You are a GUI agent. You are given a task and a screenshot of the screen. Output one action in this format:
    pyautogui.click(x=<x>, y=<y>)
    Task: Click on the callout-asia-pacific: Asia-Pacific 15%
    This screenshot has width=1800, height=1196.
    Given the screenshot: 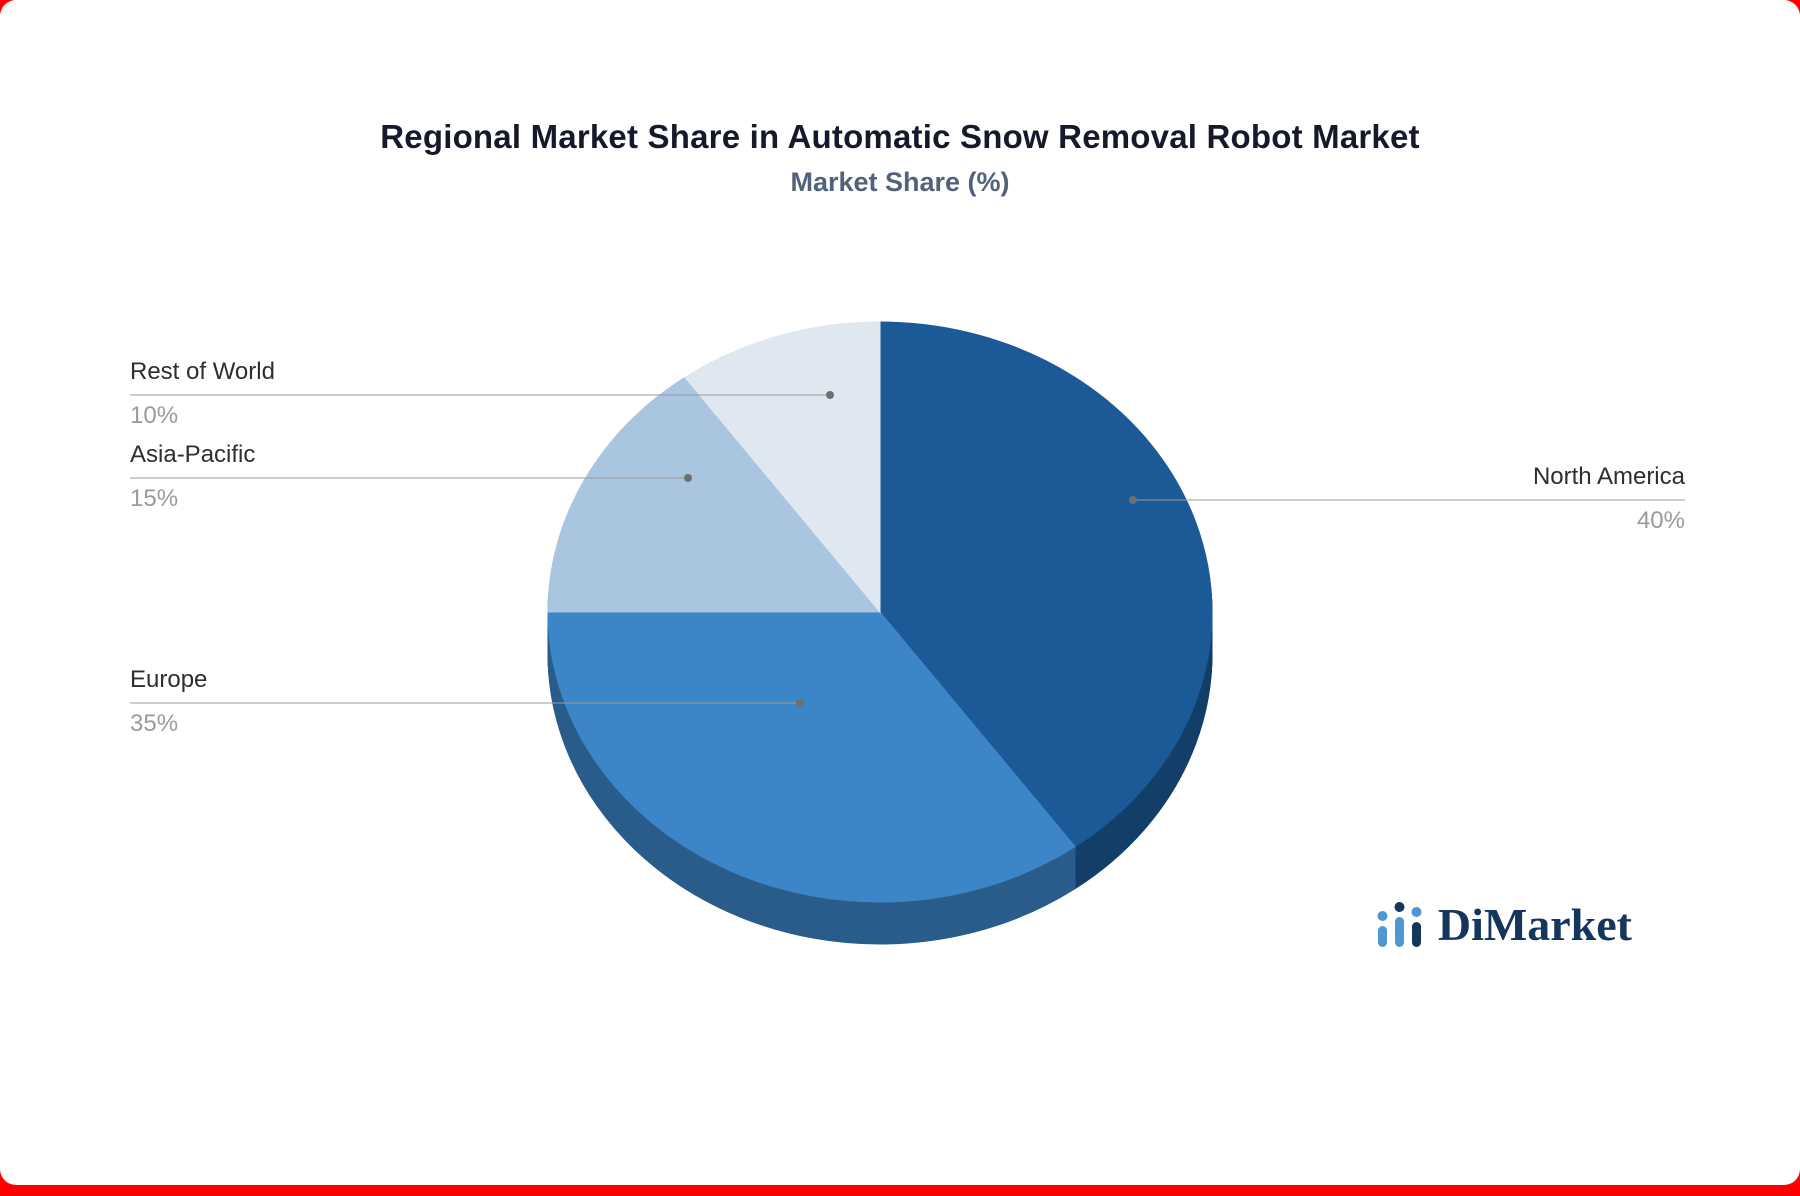 What is the action you would take?
    pyautogui.click(x=192, y=477)
    